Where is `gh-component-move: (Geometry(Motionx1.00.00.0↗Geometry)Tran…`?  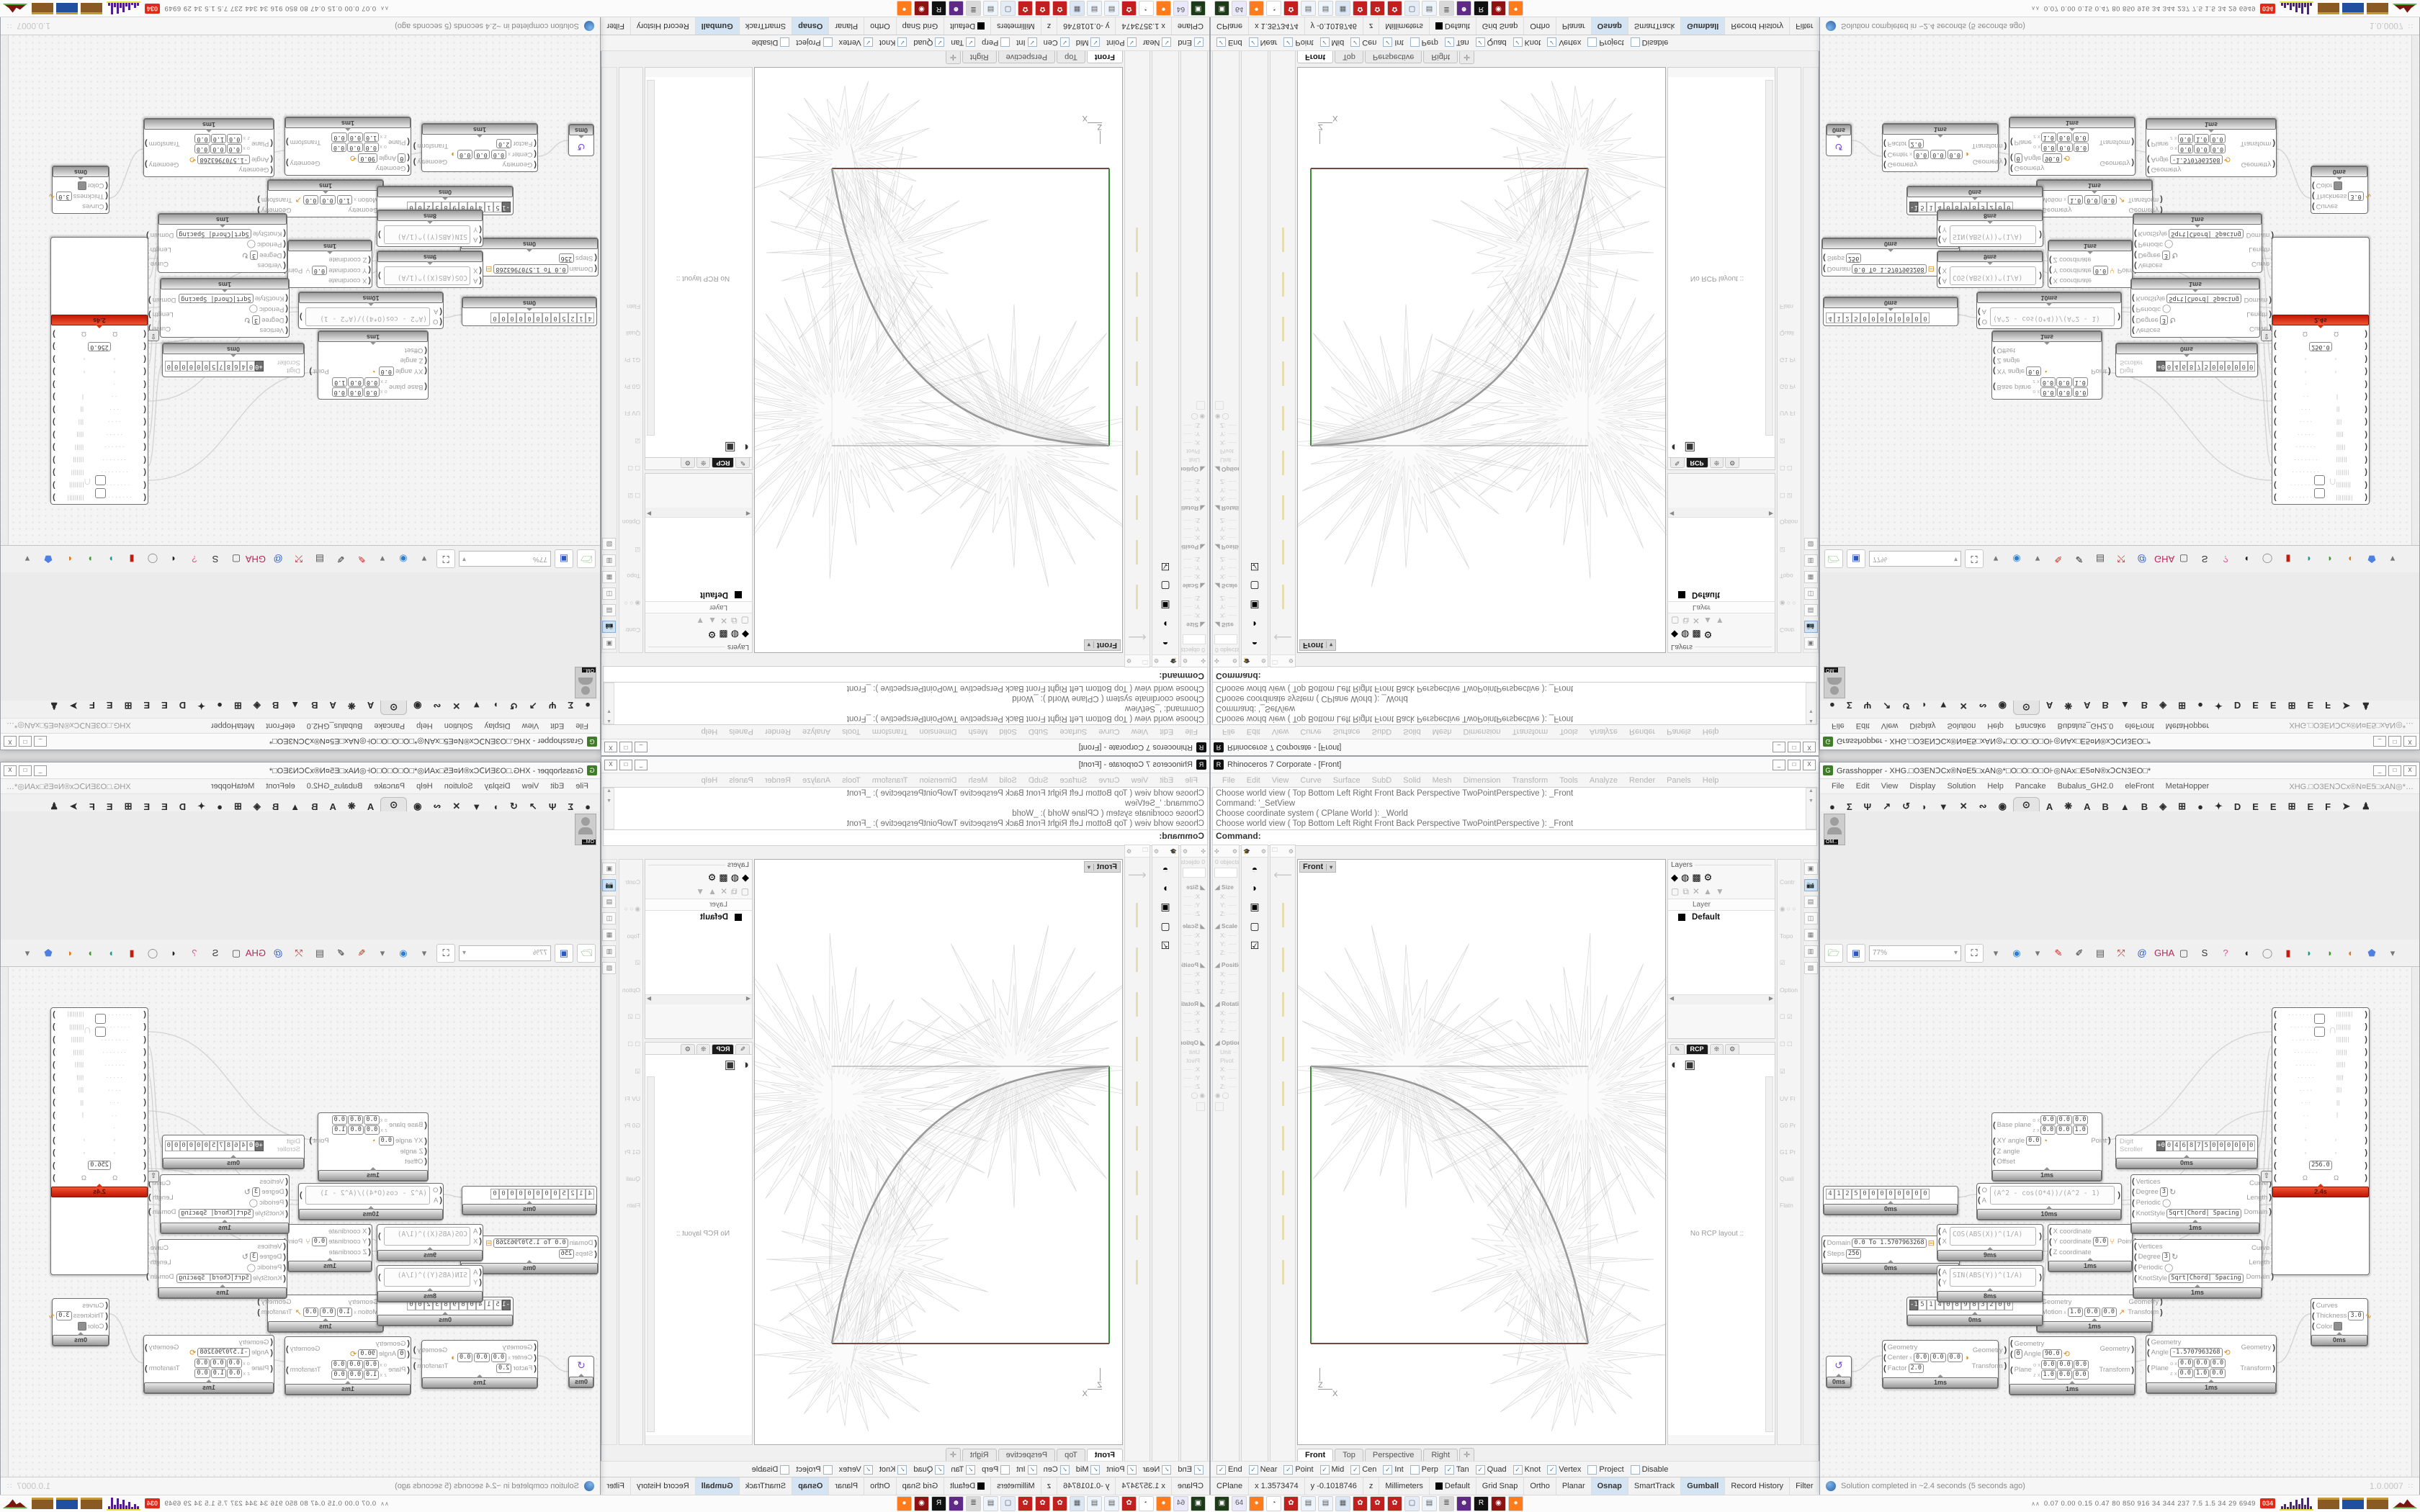 gh-component-move: (Geometry(Motionx1.00.00.0↗Geometry)Tran… is located at coordinates (320, 198).